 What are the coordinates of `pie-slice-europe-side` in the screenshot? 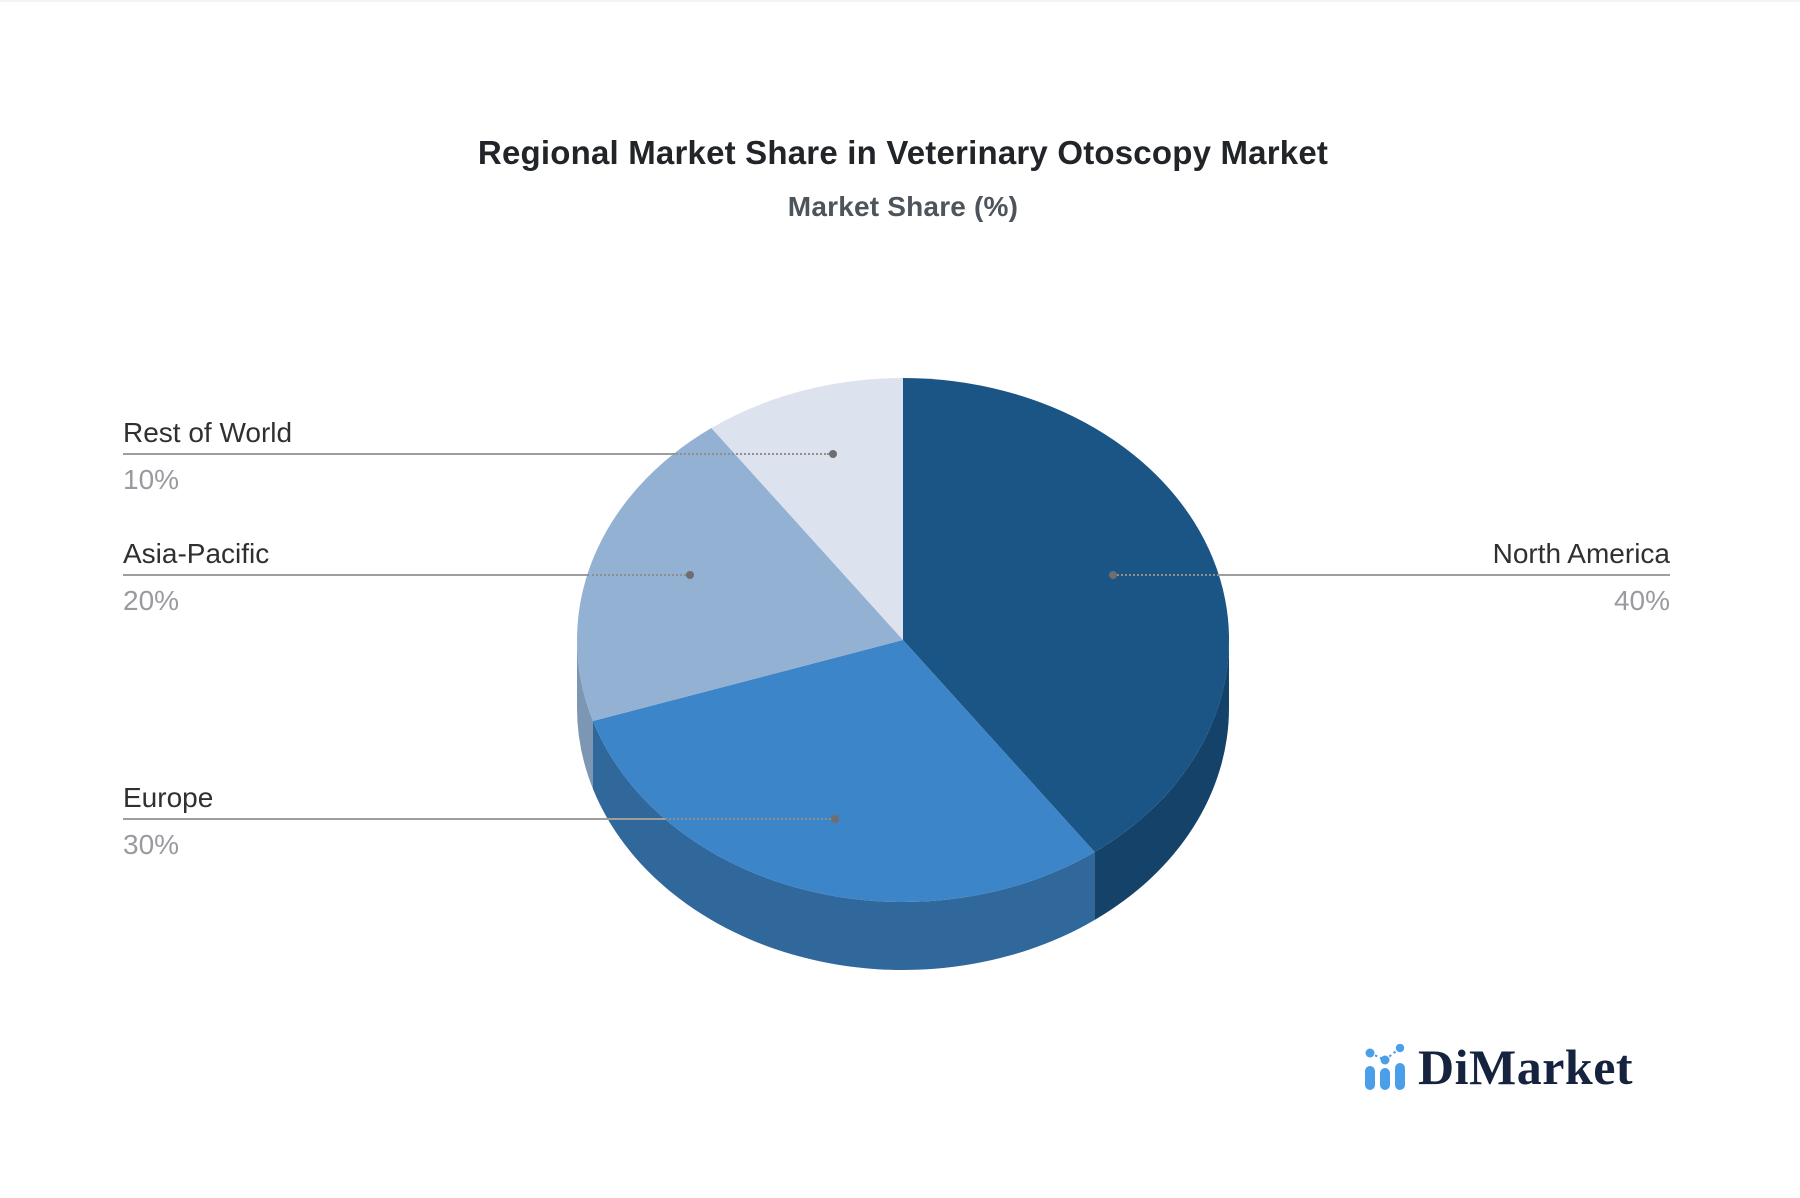 It's located at (844, 846).